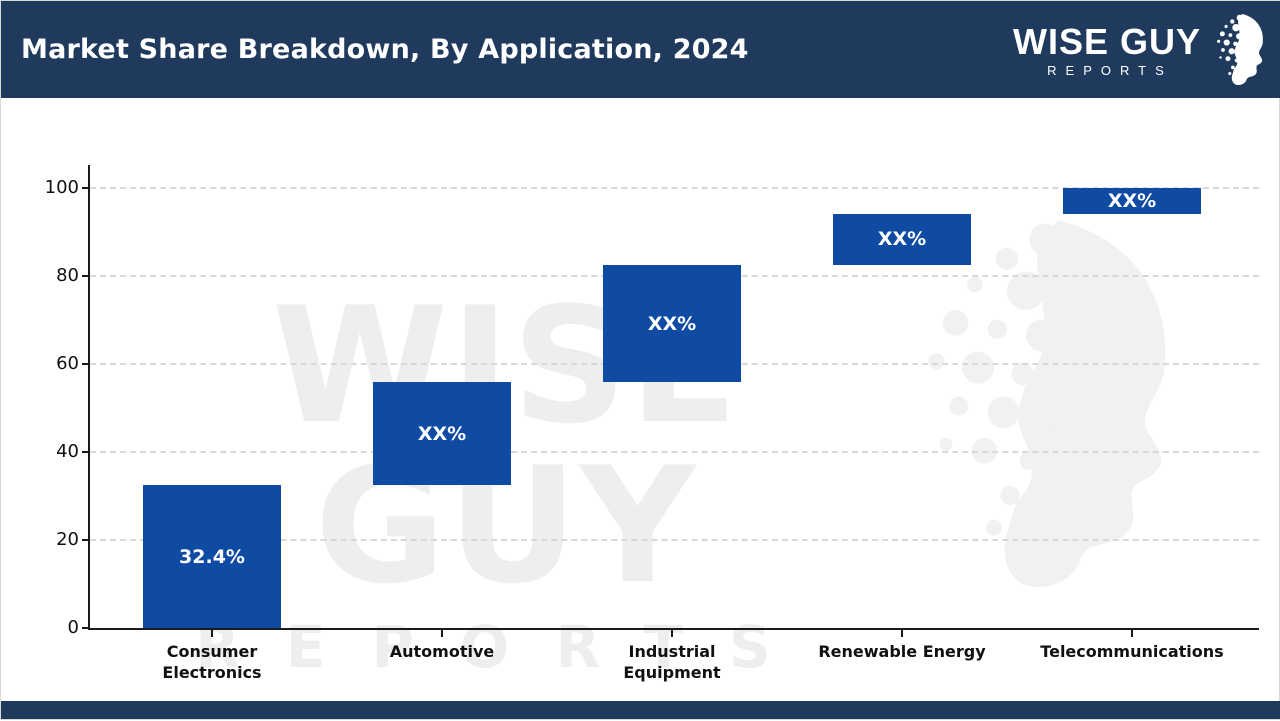  I want to click on bar-telecommunications: XX%, so click(1132, 201).